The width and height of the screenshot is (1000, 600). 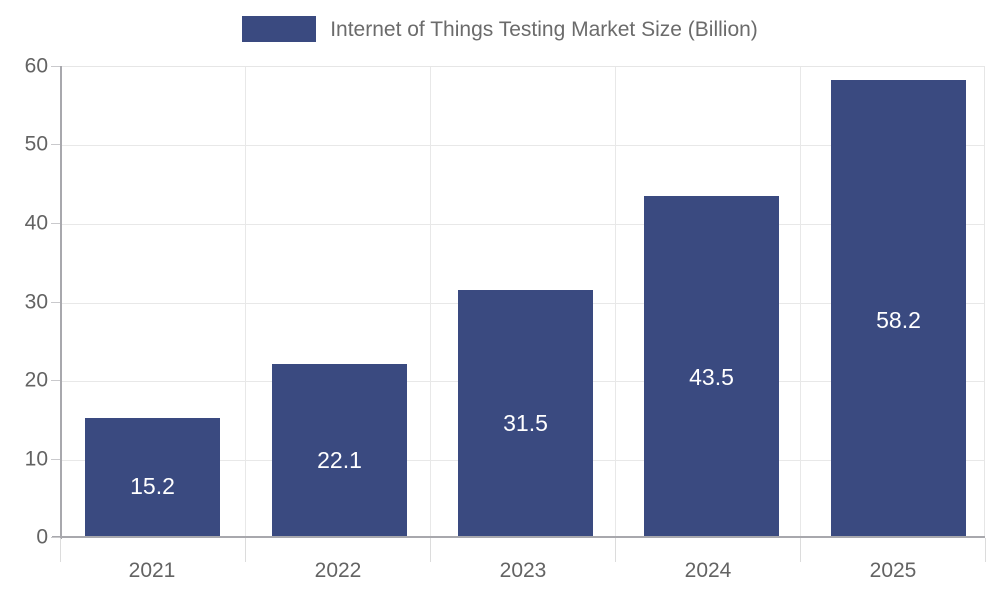 I want to click on bar-2022: 22.1, so click(x=339, y=450).